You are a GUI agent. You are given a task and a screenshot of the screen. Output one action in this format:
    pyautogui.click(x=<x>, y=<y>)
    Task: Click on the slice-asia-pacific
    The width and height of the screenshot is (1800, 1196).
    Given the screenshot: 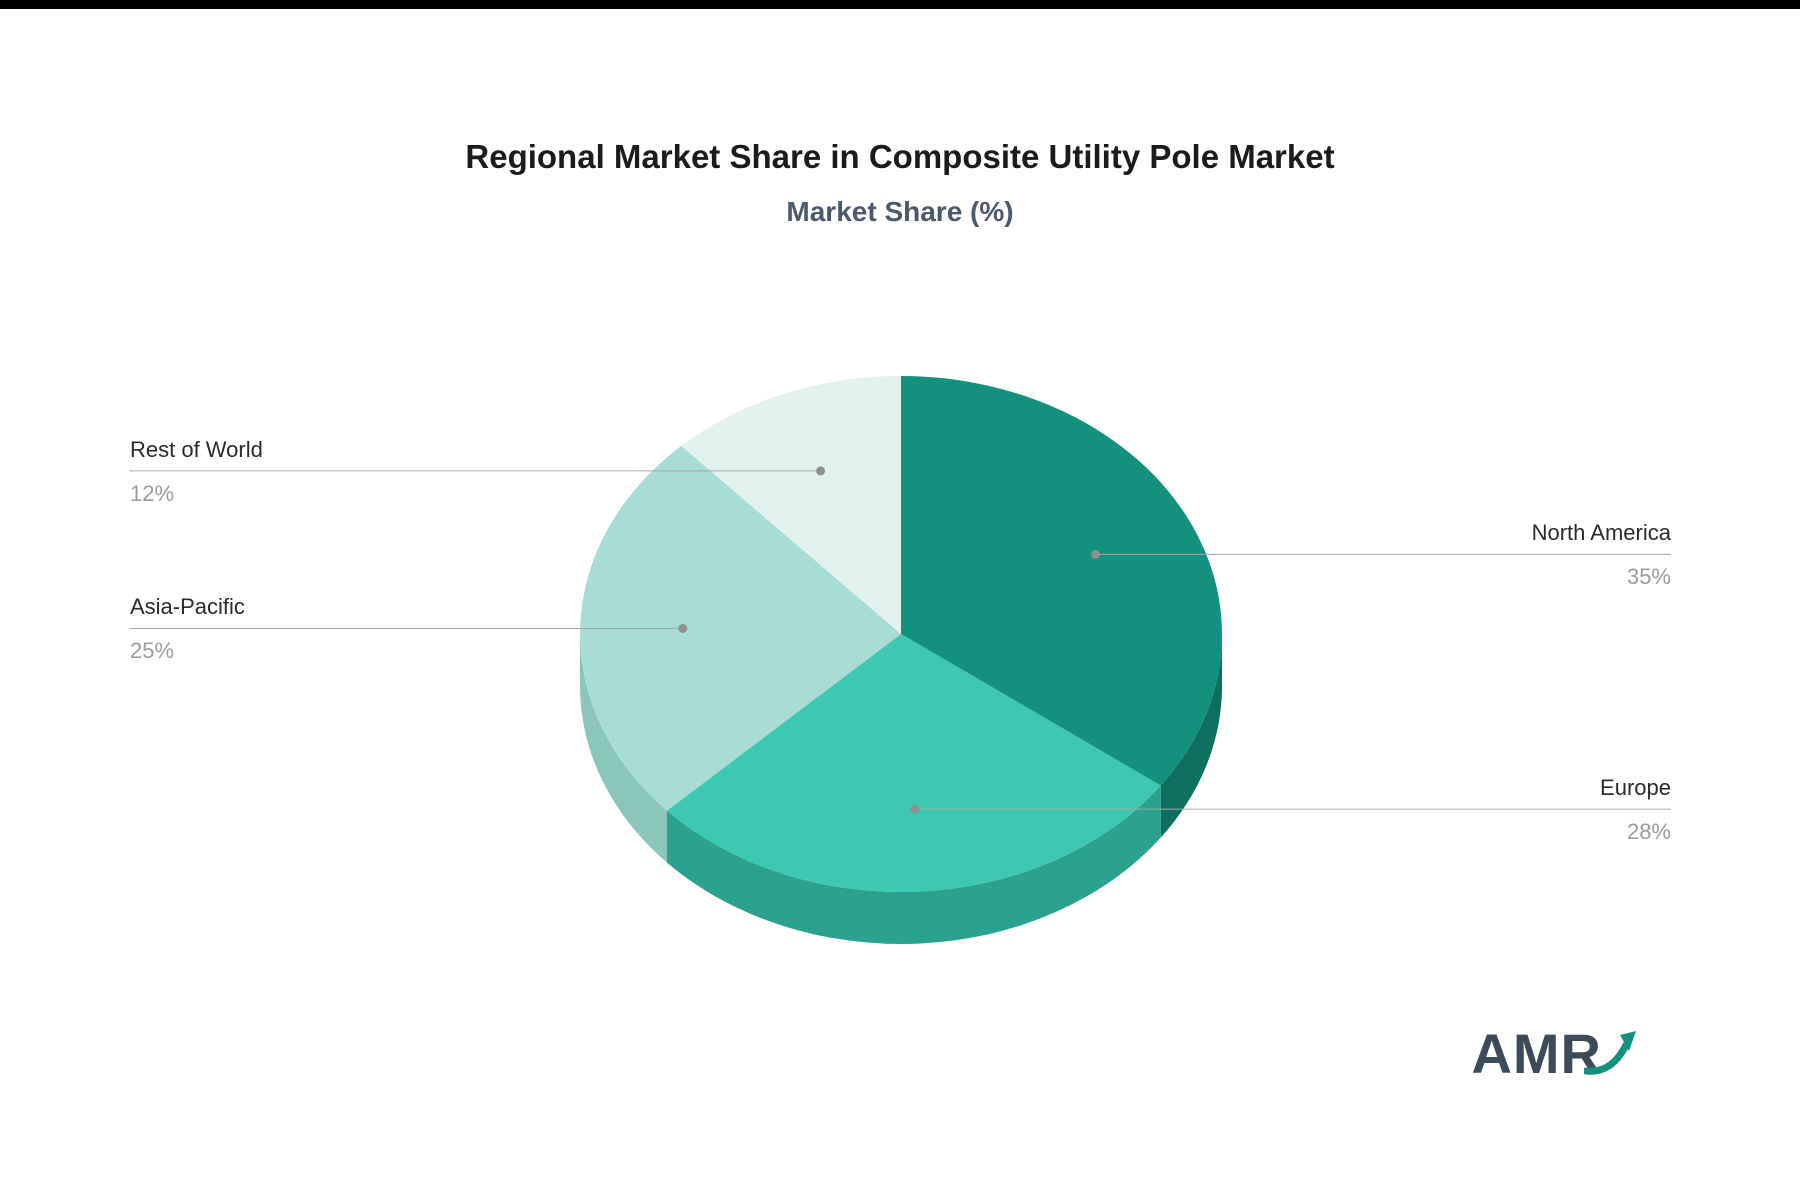 What is the action you would take?
    pyautogui.click(x=740, y=628)
    